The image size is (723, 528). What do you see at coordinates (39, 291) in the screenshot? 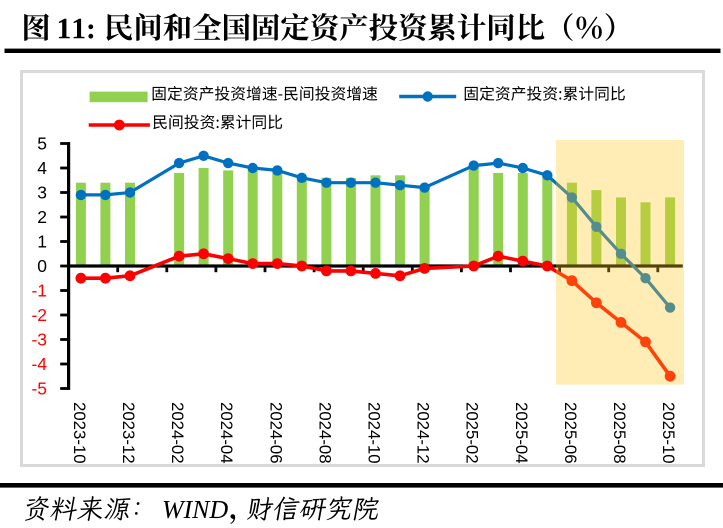
I see `svg-text: -1` at bounding box center [39, 291].